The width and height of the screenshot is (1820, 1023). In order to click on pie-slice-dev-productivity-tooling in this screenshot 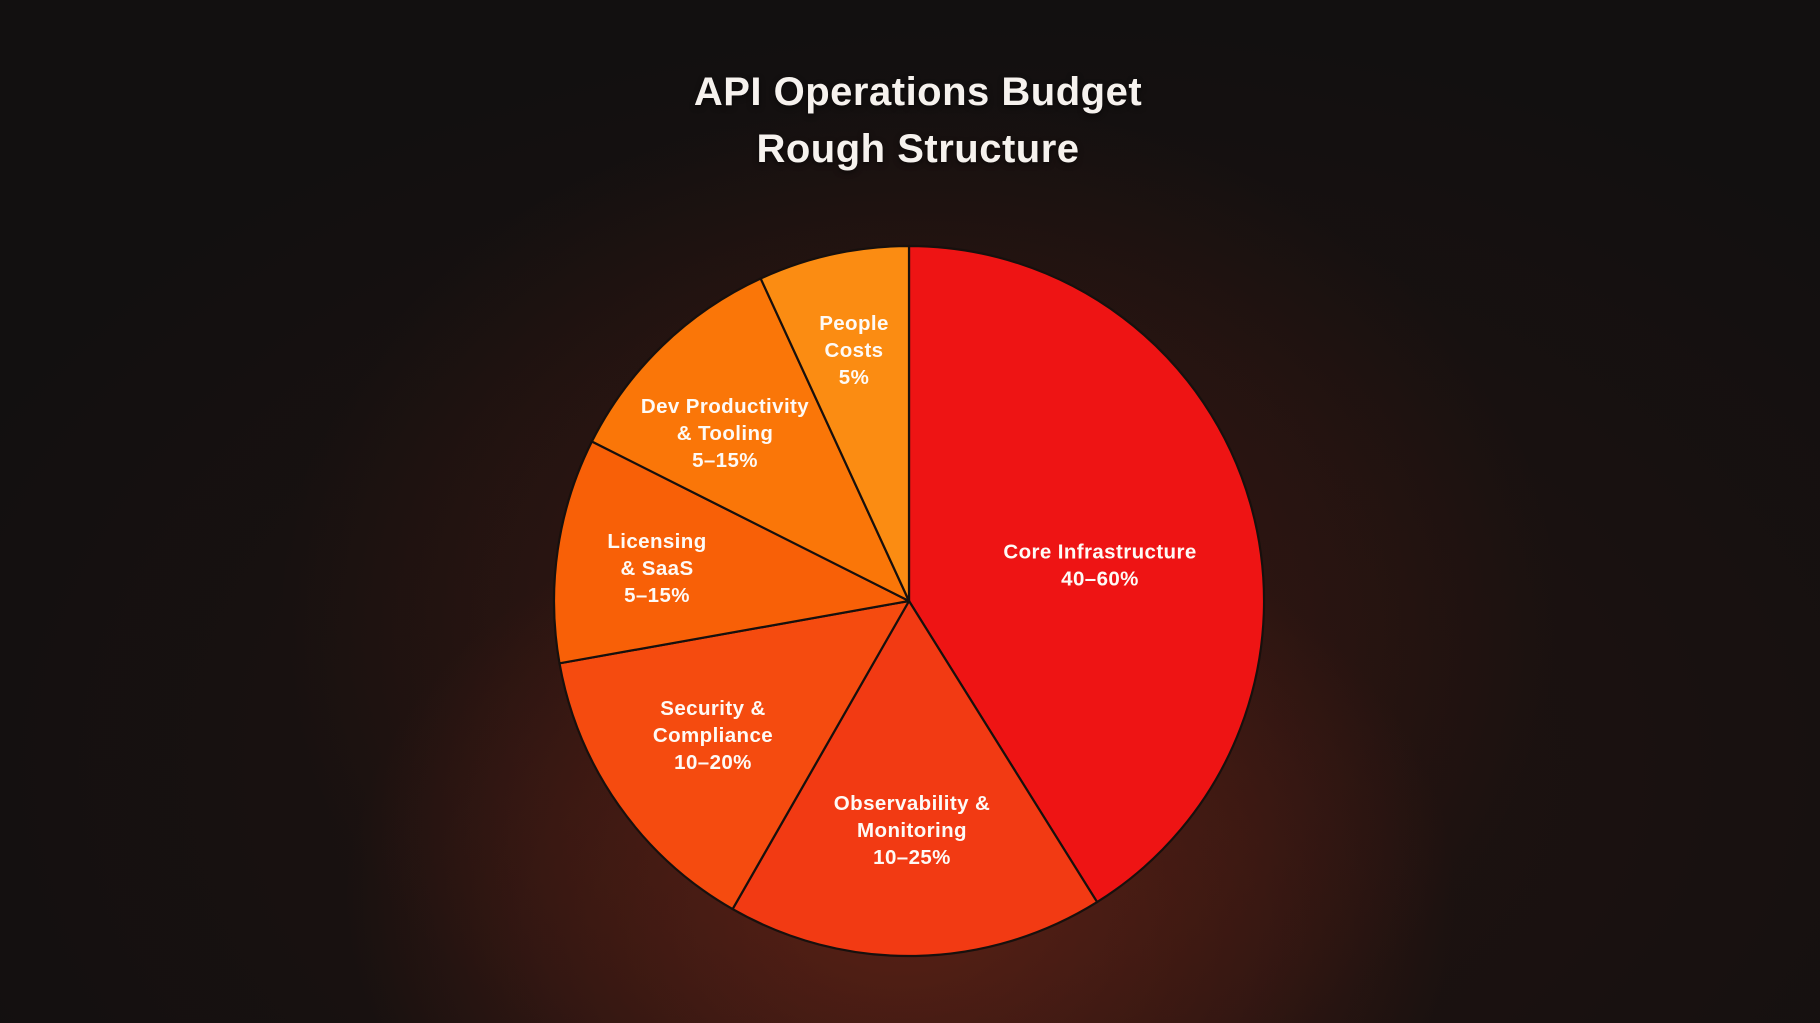, I will do `click(750, 440)`.